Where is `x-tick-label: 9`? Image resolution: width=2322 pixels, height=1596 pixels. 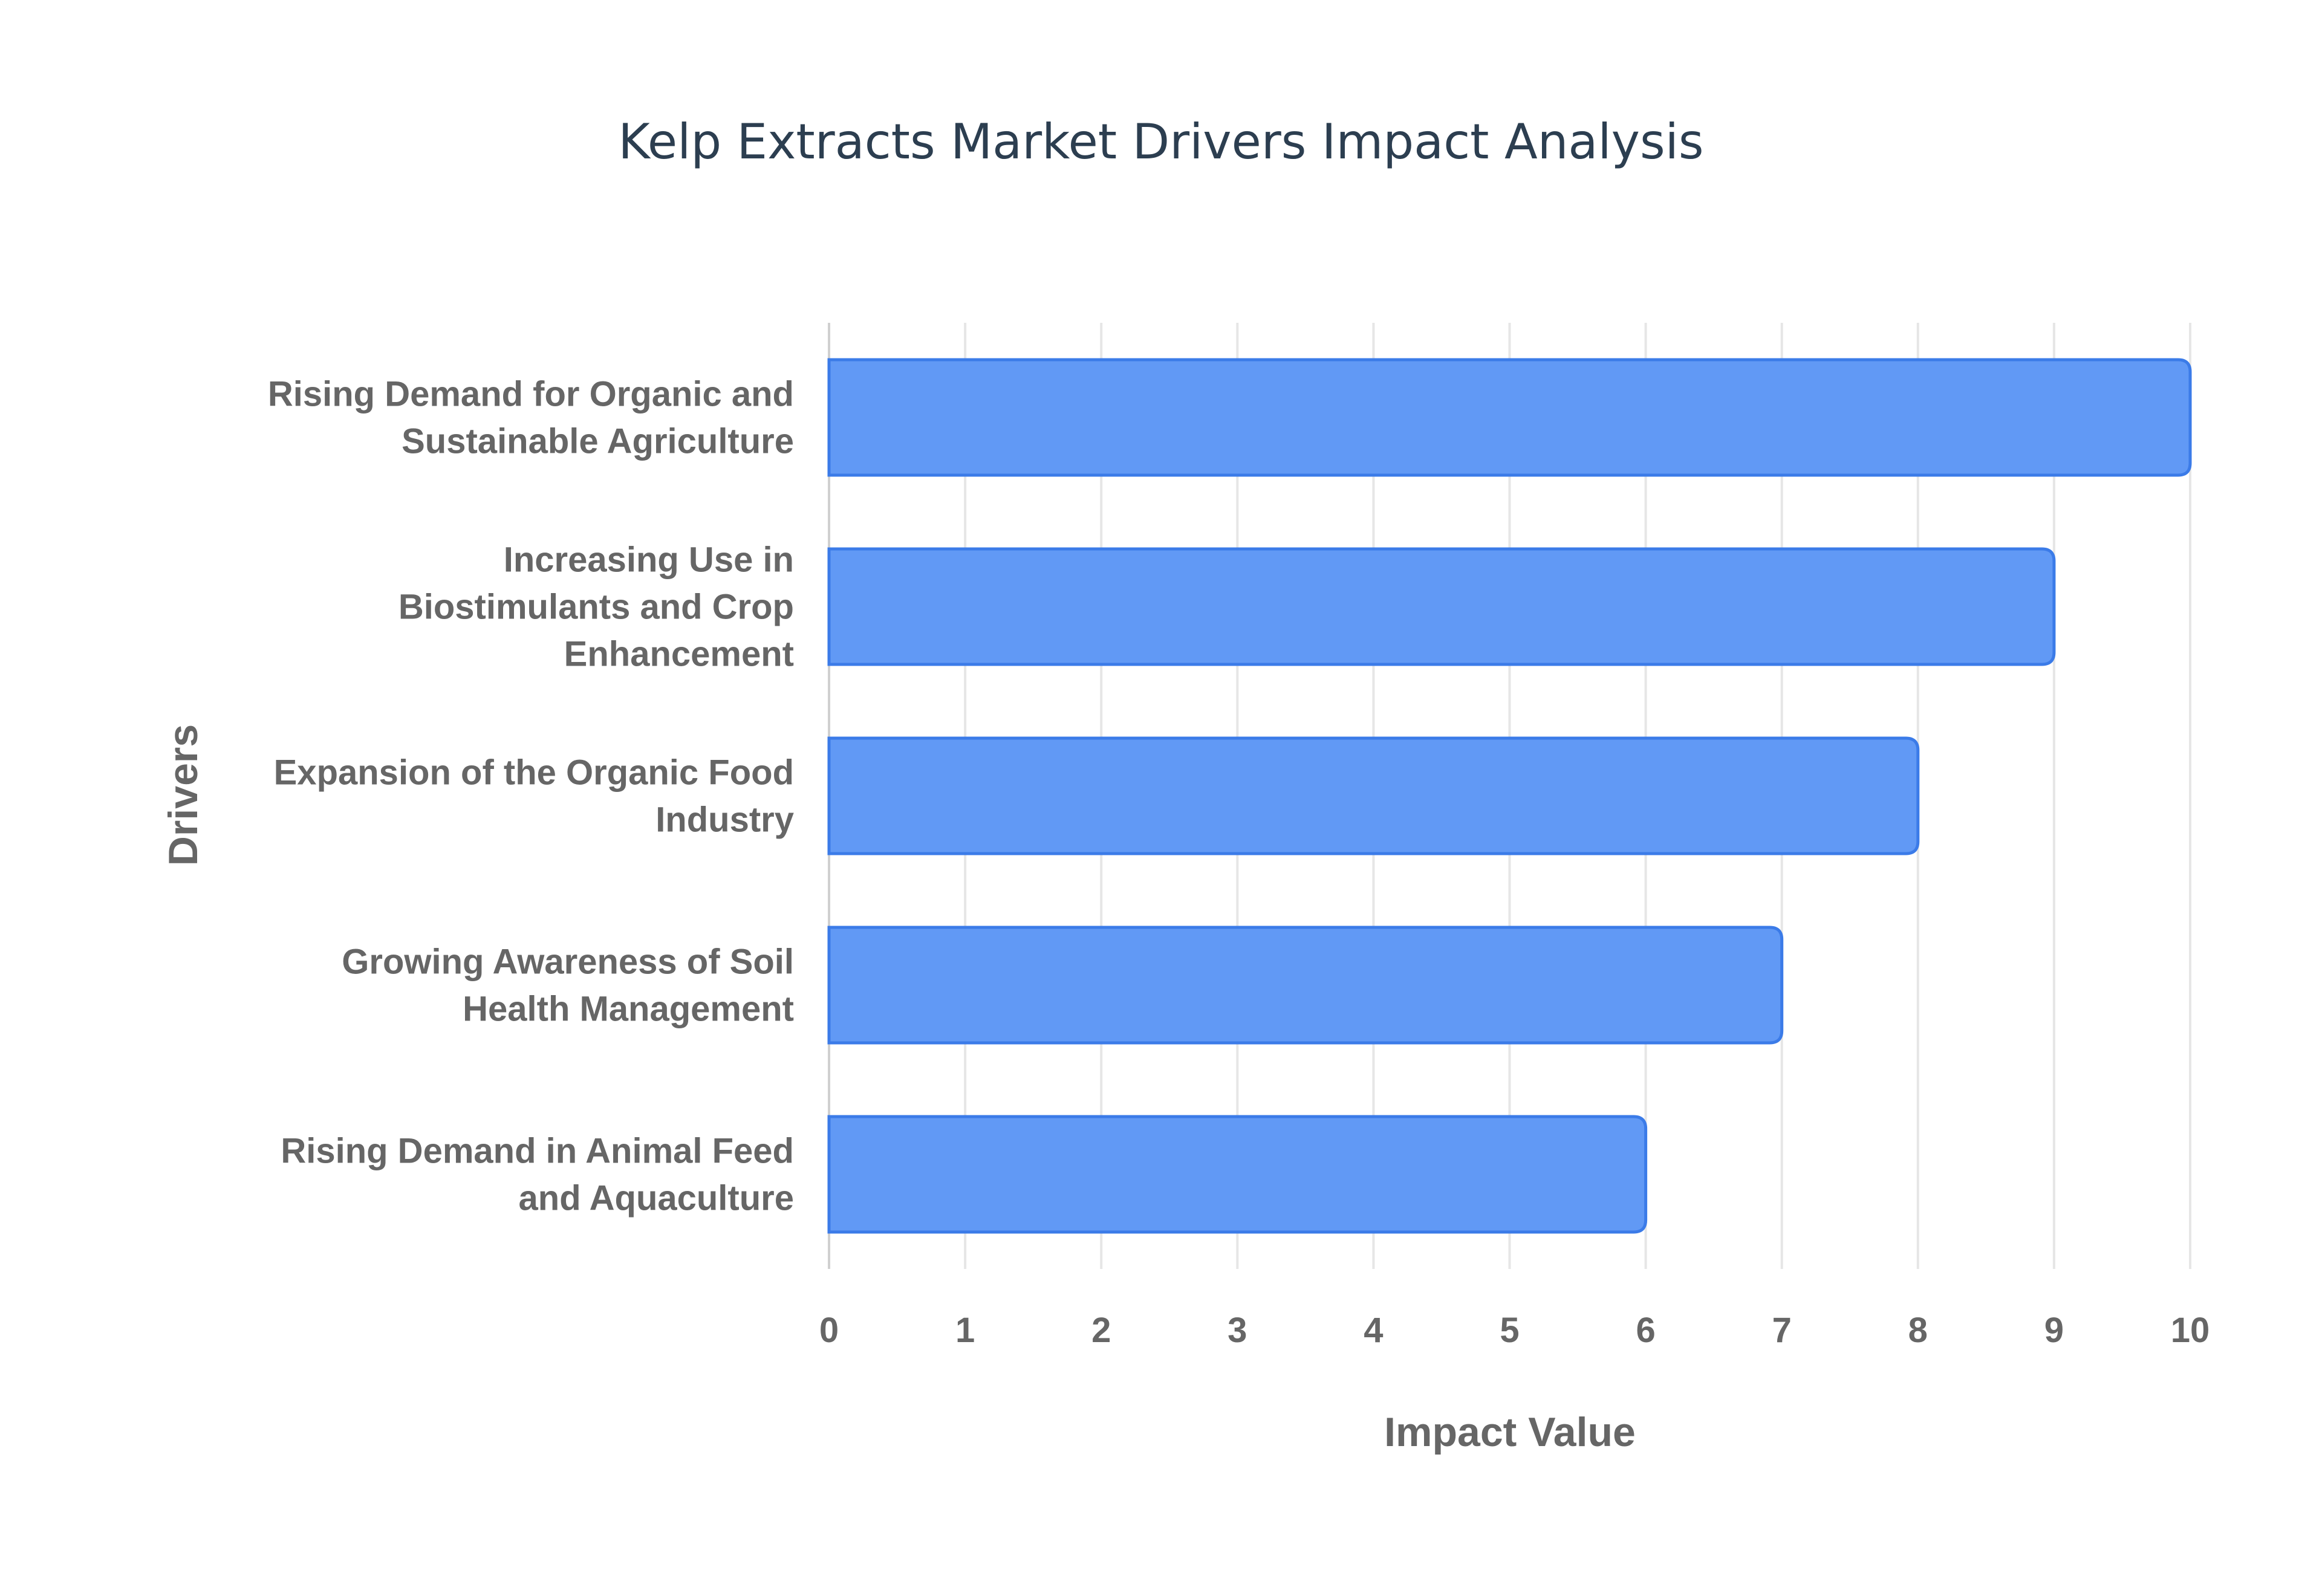 x-tick-label: 9 is located at coordinates (2054, 1330).